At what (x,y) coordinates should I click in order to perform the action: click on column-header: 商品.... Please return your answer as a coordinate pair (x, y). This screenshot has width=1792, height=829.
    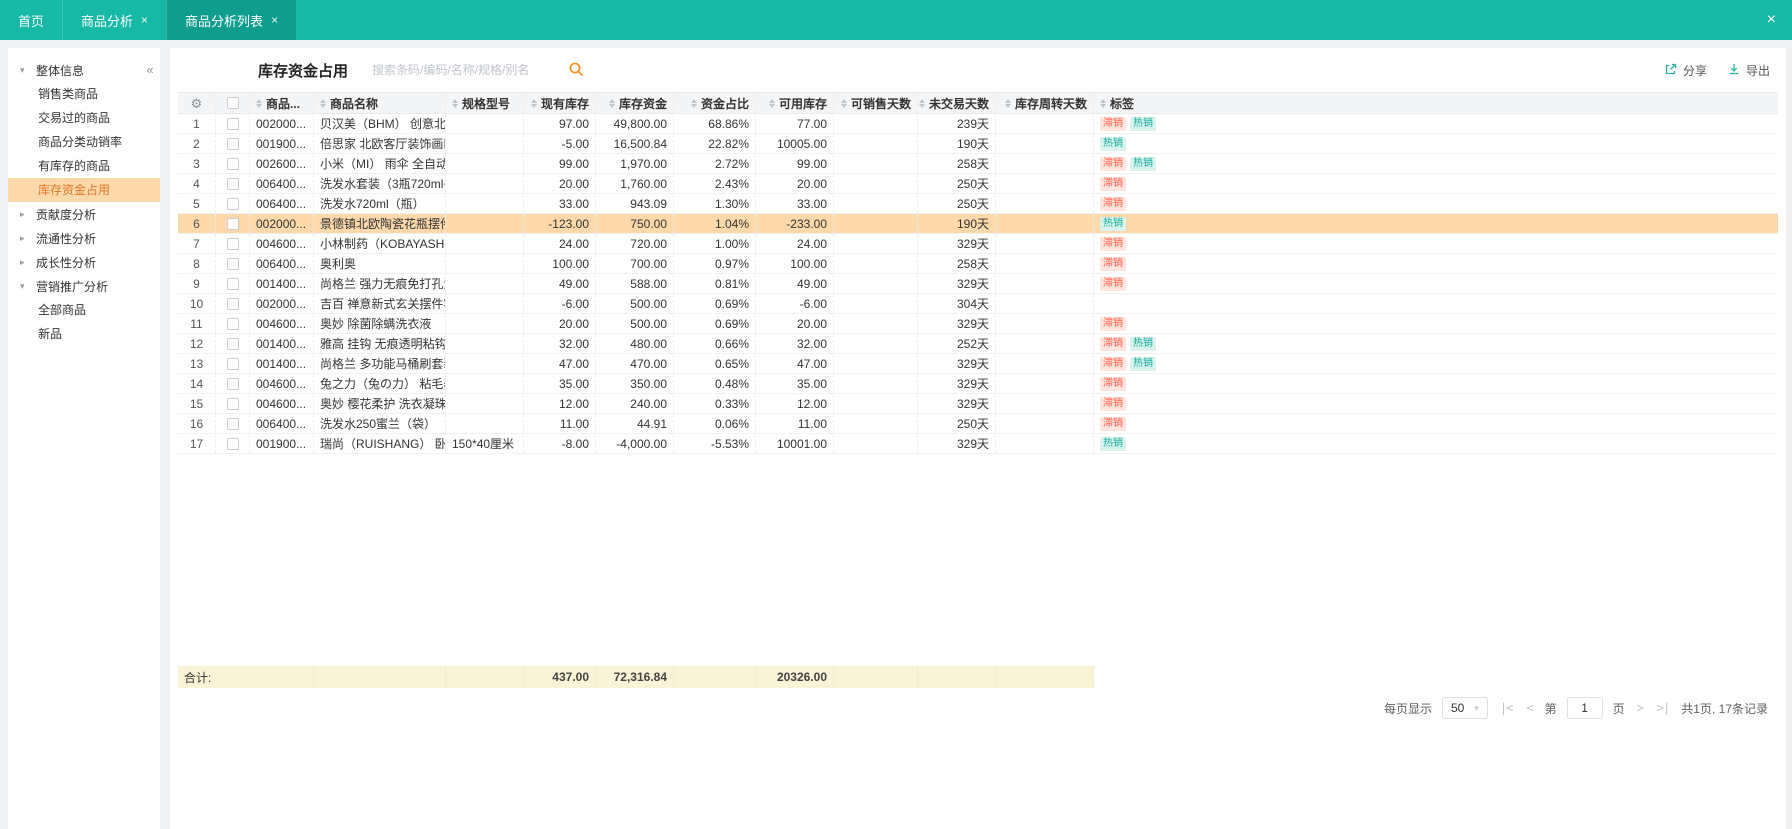
    Looking at the image, I should click on (282, 103).